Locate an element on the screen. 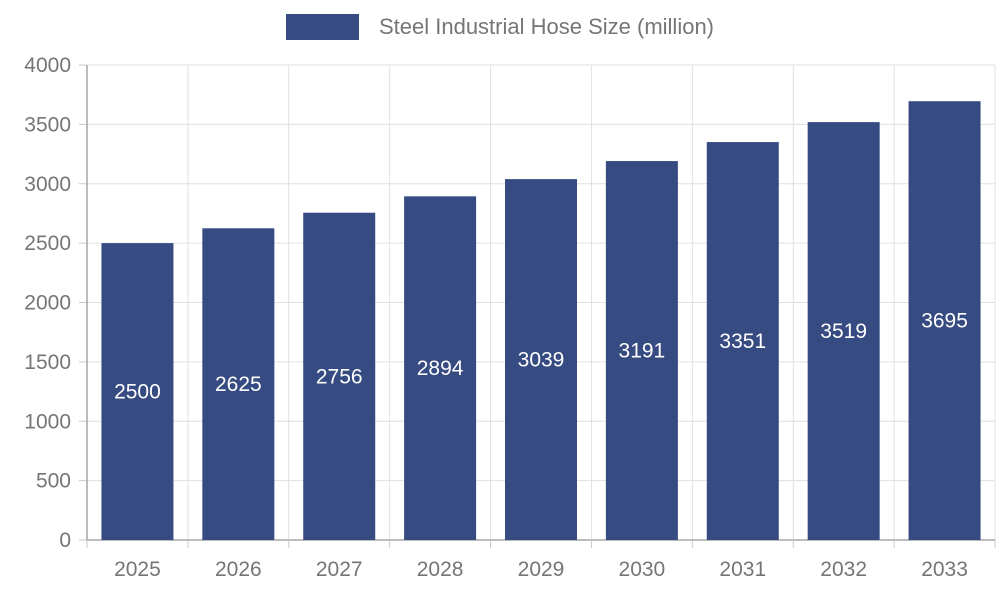 The height and width of the screenshot is (600, 1000). y-tick-label: 1000 is located at coordinates (47, 421).